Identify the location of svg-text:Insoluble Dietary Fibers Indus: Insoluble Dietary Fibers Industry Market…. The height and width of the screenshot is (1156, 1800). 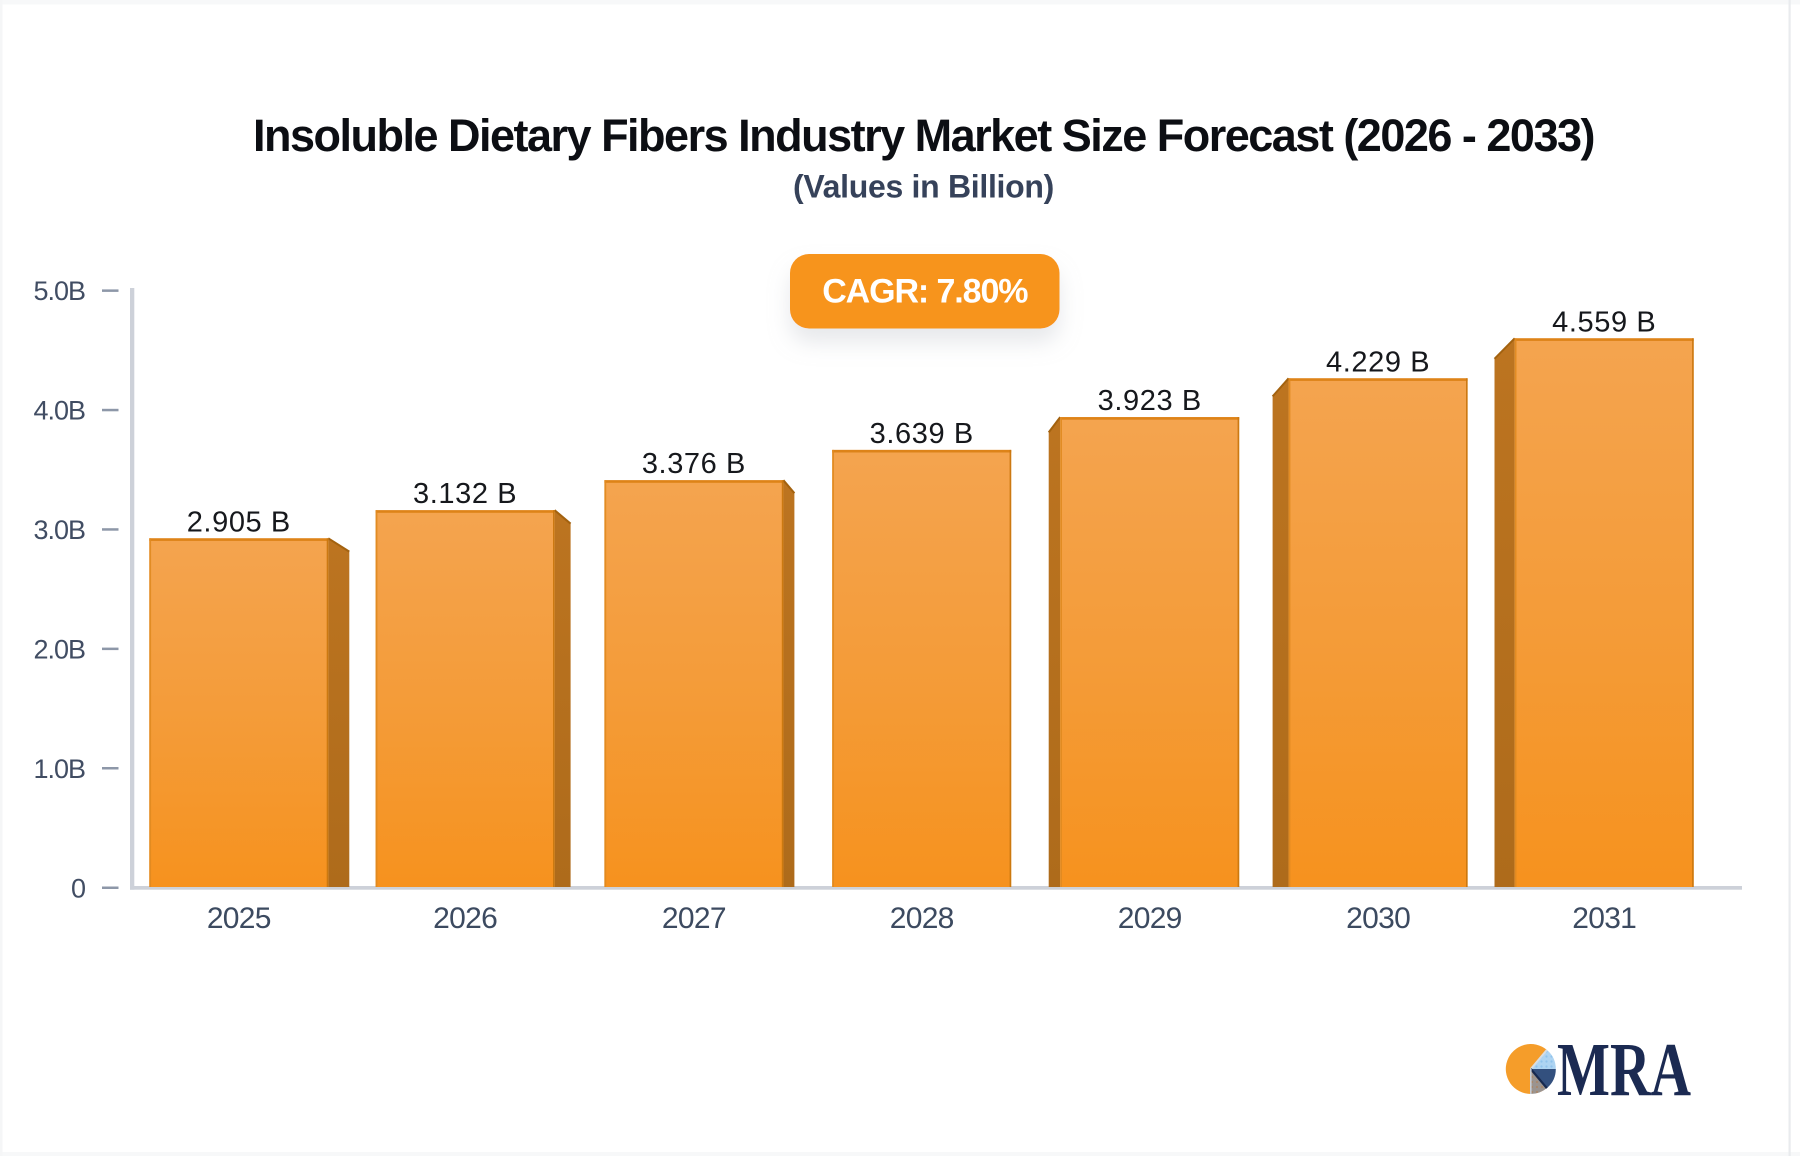
(923, 135).